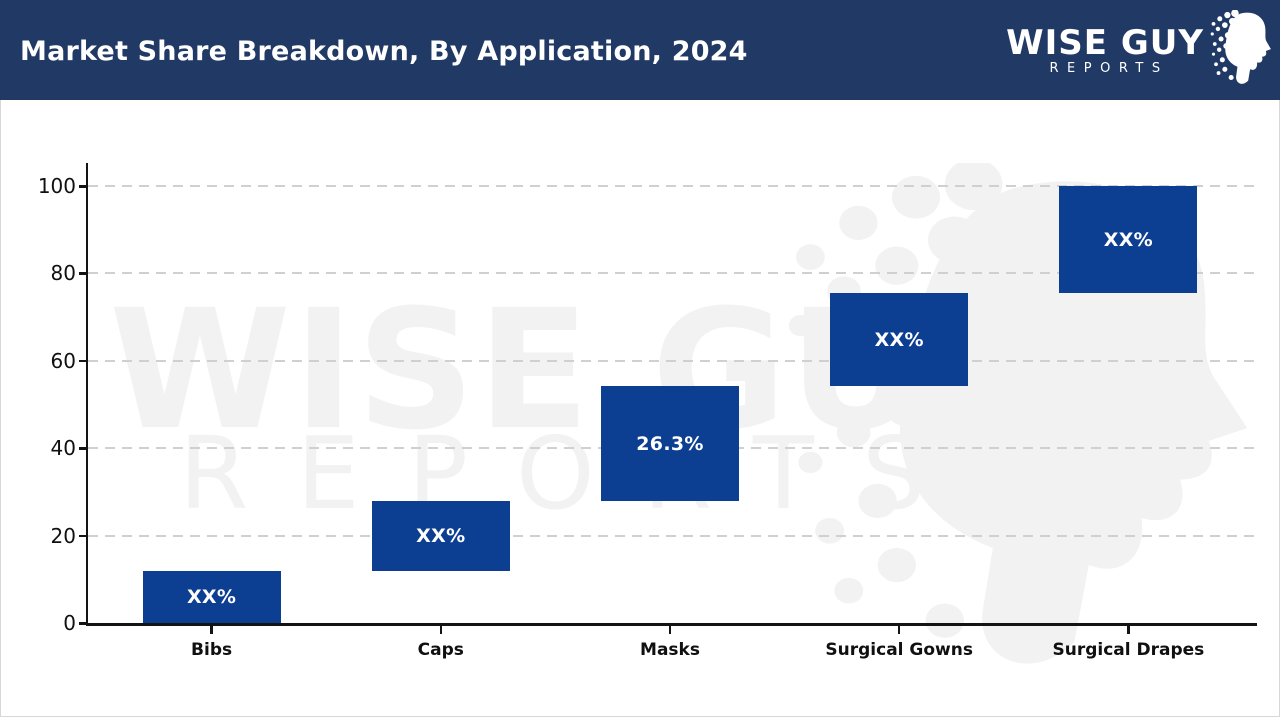 The image size is (1280, 720). I want to click on bar-masks: 26.3%, so click(670, 444).